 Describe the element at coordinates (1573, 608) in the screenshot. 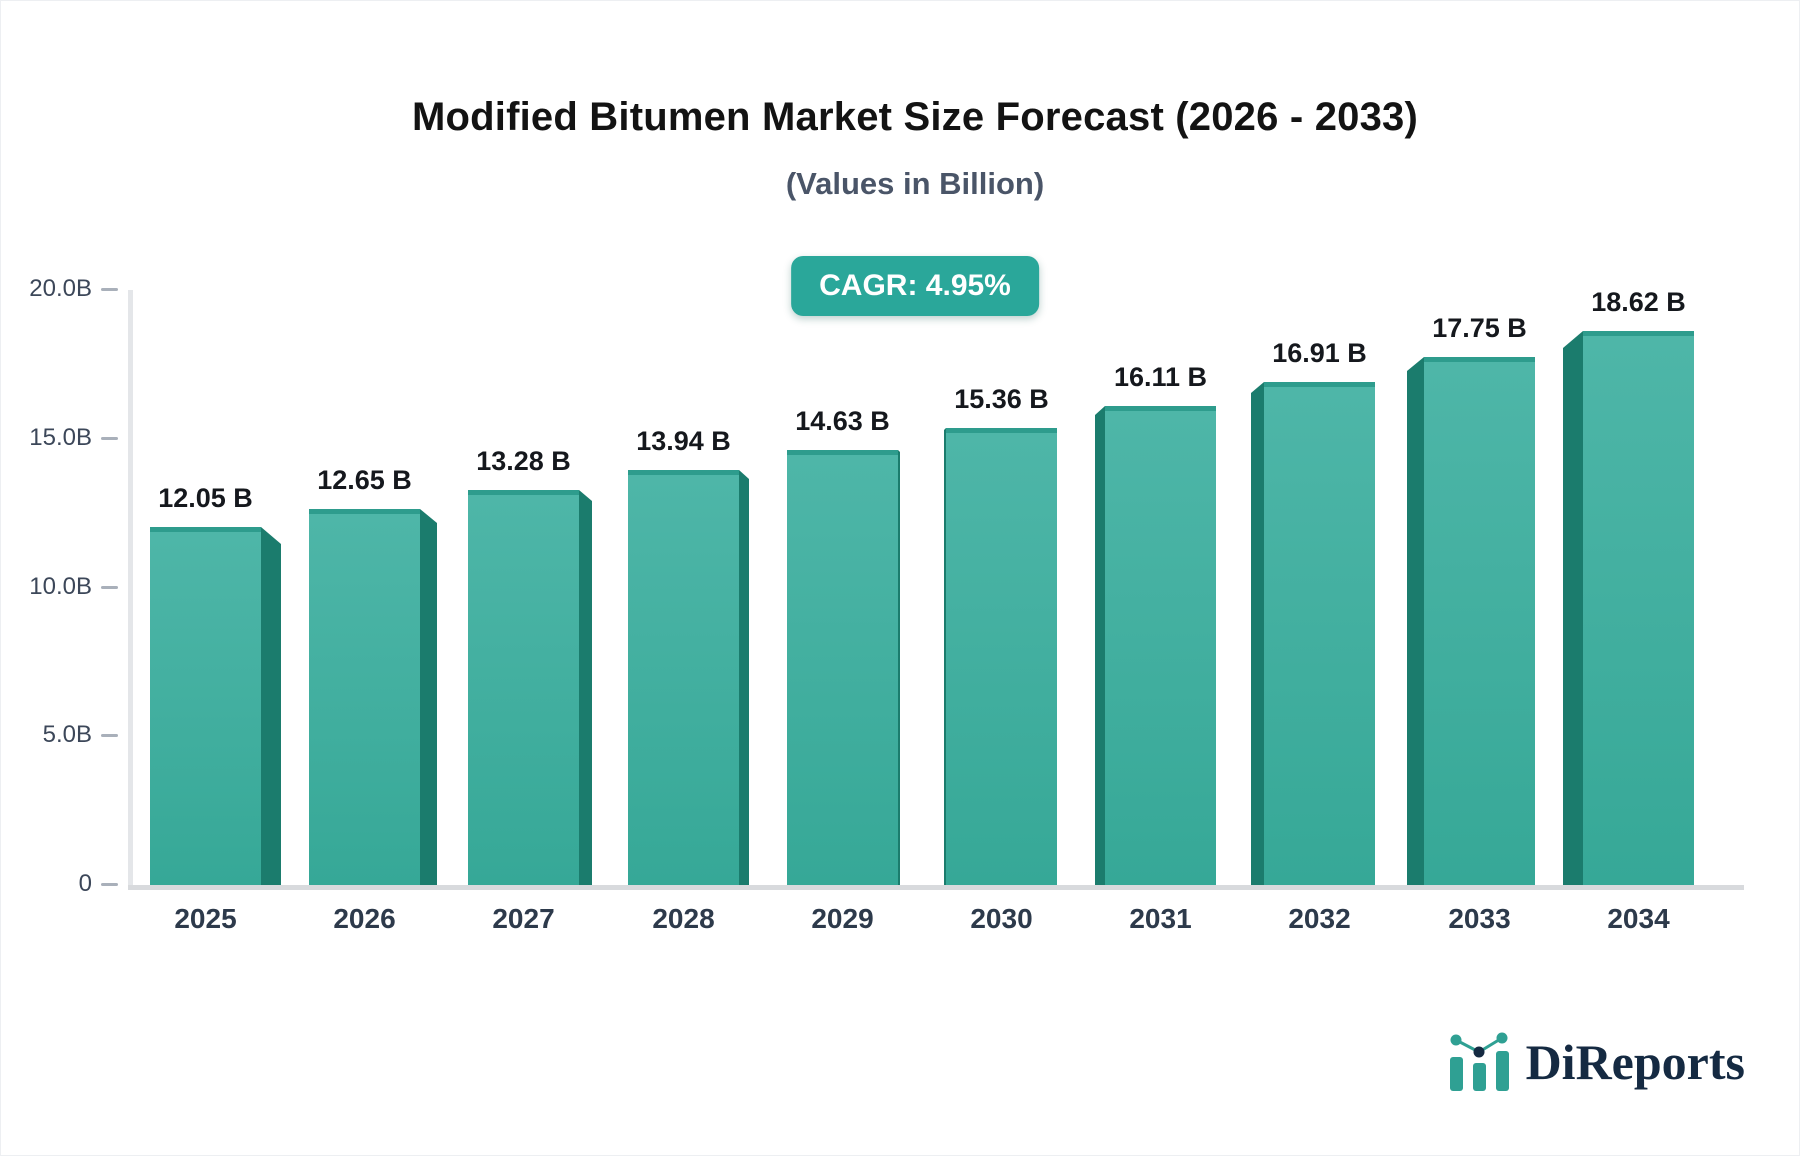

I see `bar-side-2034` at that location.